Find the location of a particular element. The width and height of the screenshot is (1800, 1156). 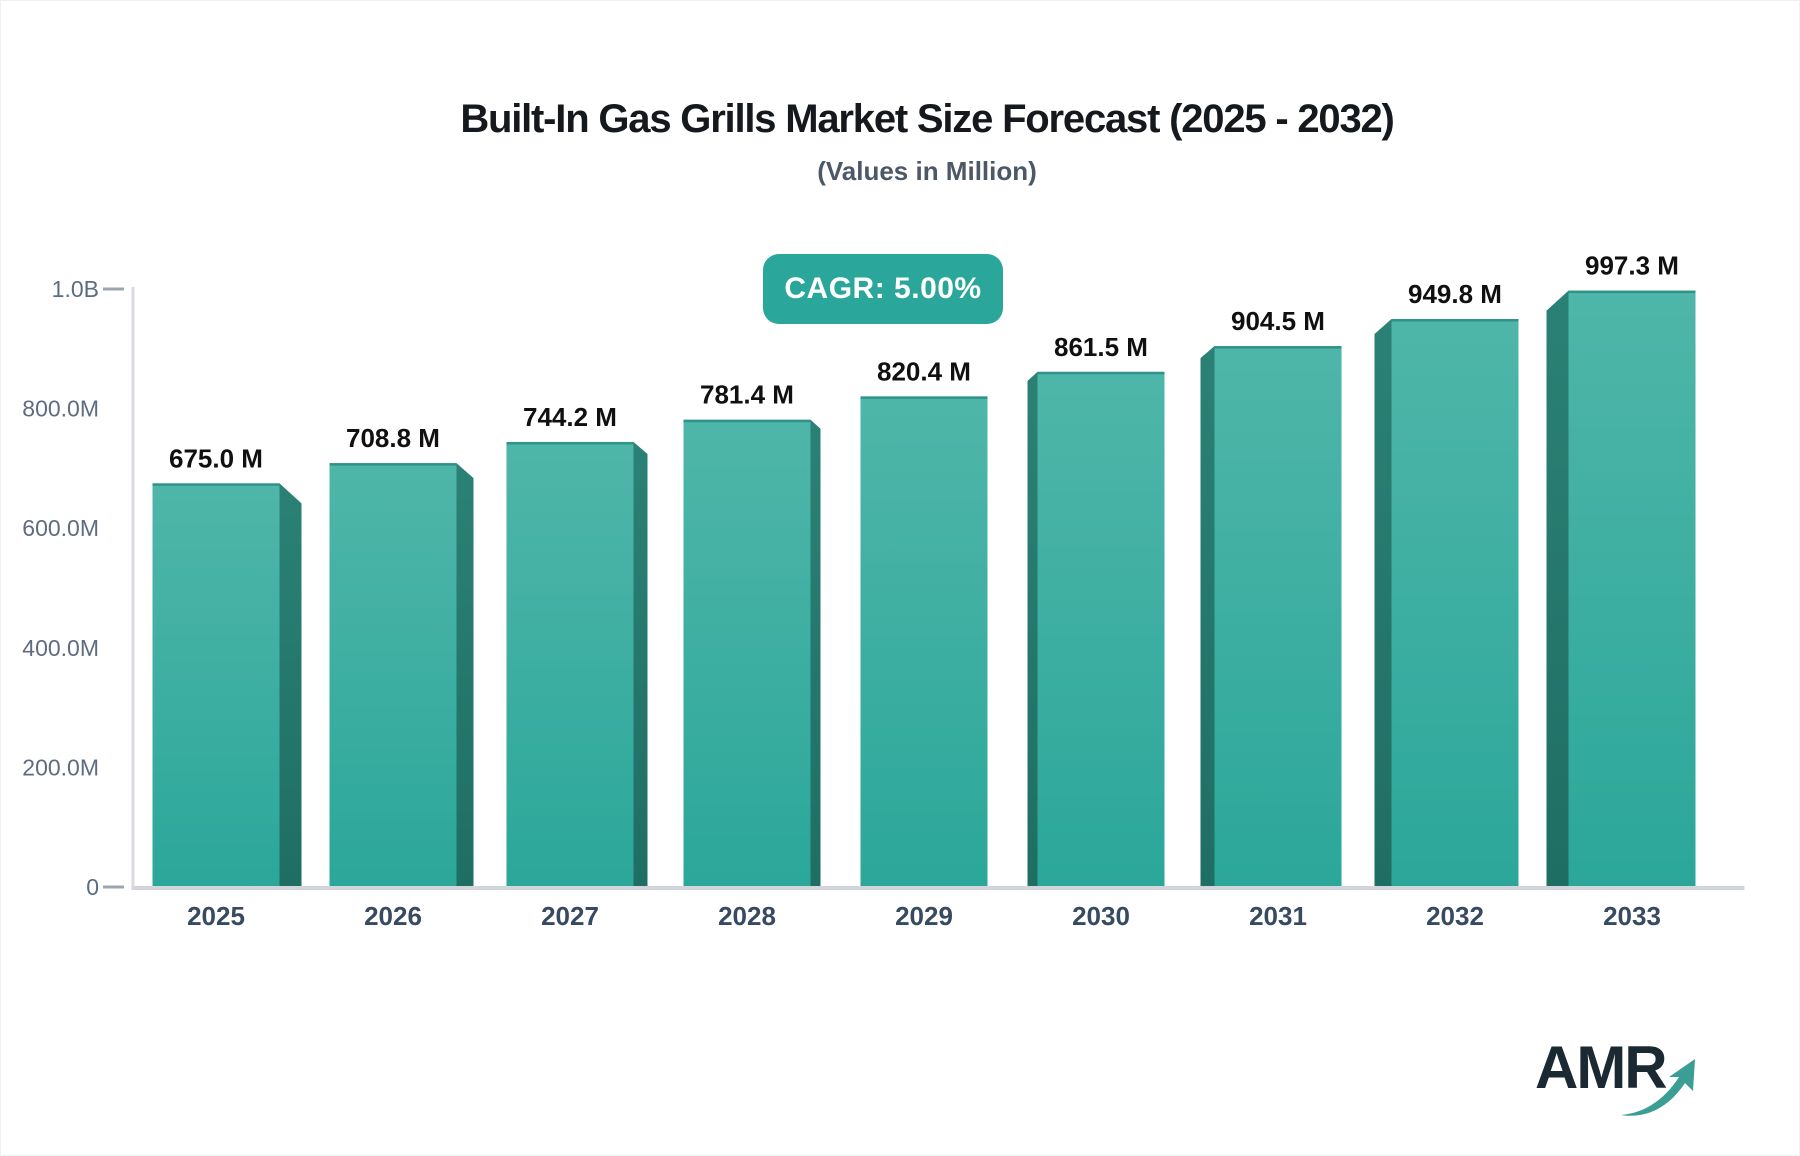

bar-value-label: 861.5 M is located at coordinates (1101, 347).